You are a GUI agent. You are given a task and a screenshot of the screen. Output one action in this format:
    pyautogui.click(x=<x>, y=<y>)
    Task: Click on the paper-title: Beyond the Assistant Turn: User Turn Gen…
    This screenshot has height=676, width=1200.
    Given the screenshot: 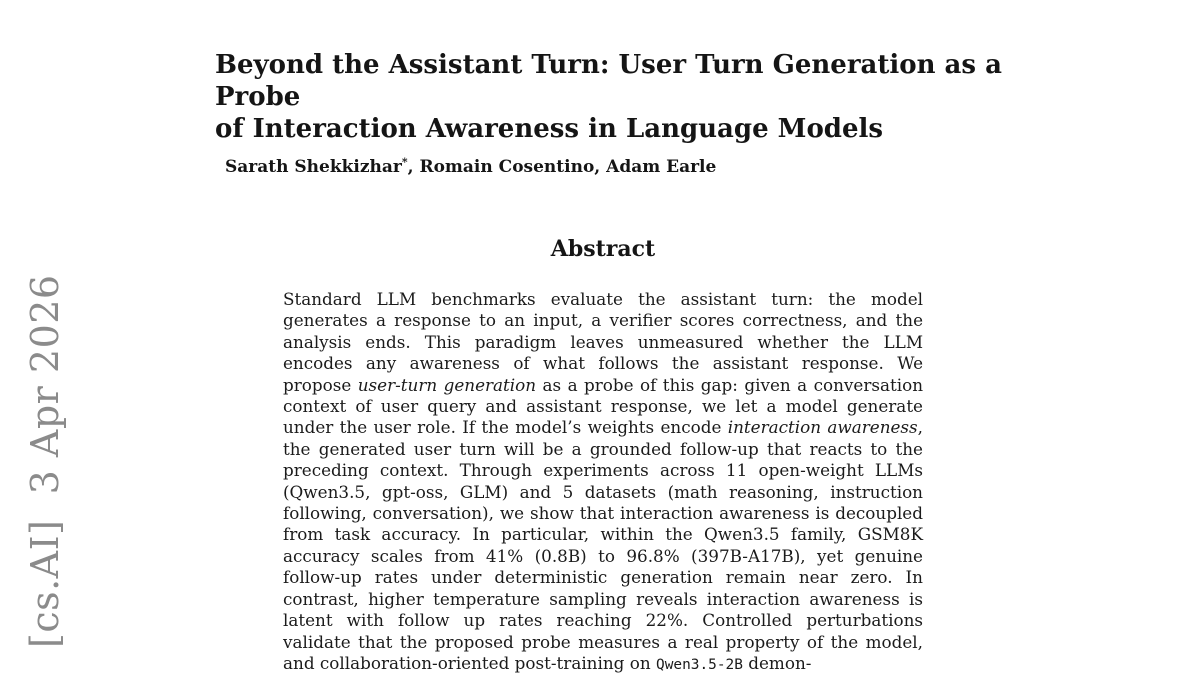 What is the action you would take?
    pyautogui.click(x=625, y=97)
    